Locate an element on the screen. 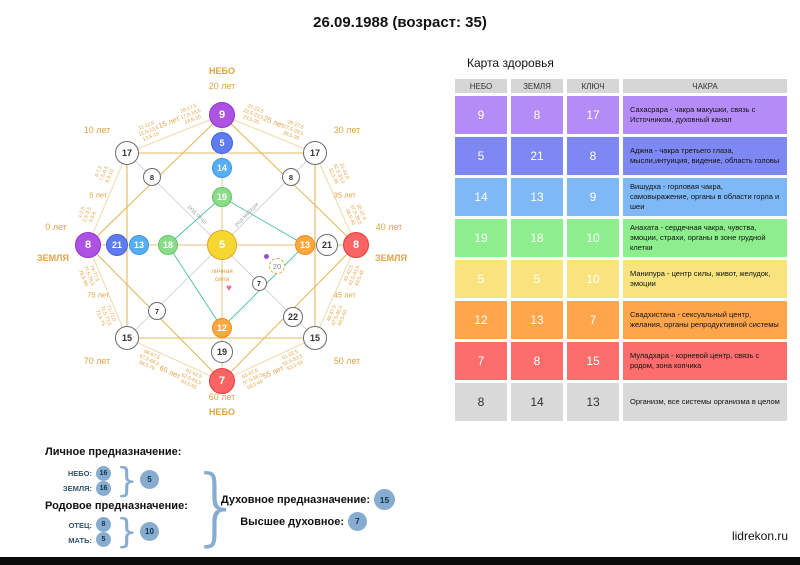  higher-spiritual-circle: 7 is located at coordinates (357, 521).